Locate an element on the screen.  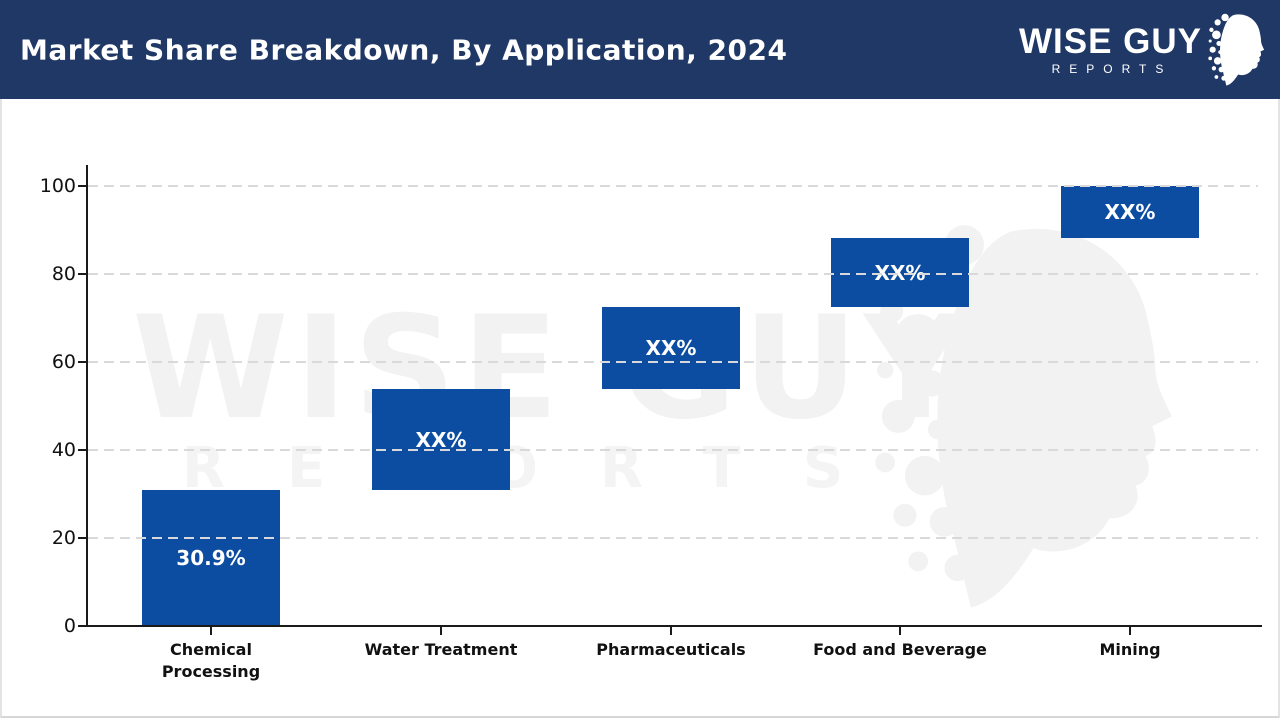
bar-food-and-beverage: XX% is located at coordinates (900, 272).